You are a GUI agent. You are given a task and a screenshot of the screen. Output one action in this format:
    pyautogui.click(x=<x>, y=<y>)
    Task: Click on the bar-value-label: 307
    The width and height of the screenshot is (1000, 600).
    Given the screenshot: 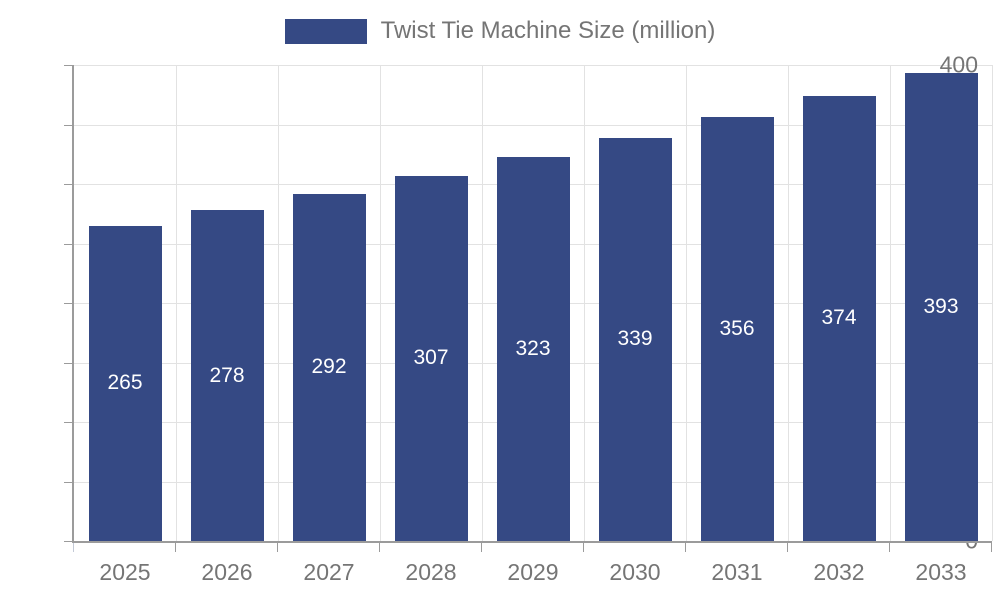 What is the action you would take?
    pyautogui.click(x=431, y=358)
    